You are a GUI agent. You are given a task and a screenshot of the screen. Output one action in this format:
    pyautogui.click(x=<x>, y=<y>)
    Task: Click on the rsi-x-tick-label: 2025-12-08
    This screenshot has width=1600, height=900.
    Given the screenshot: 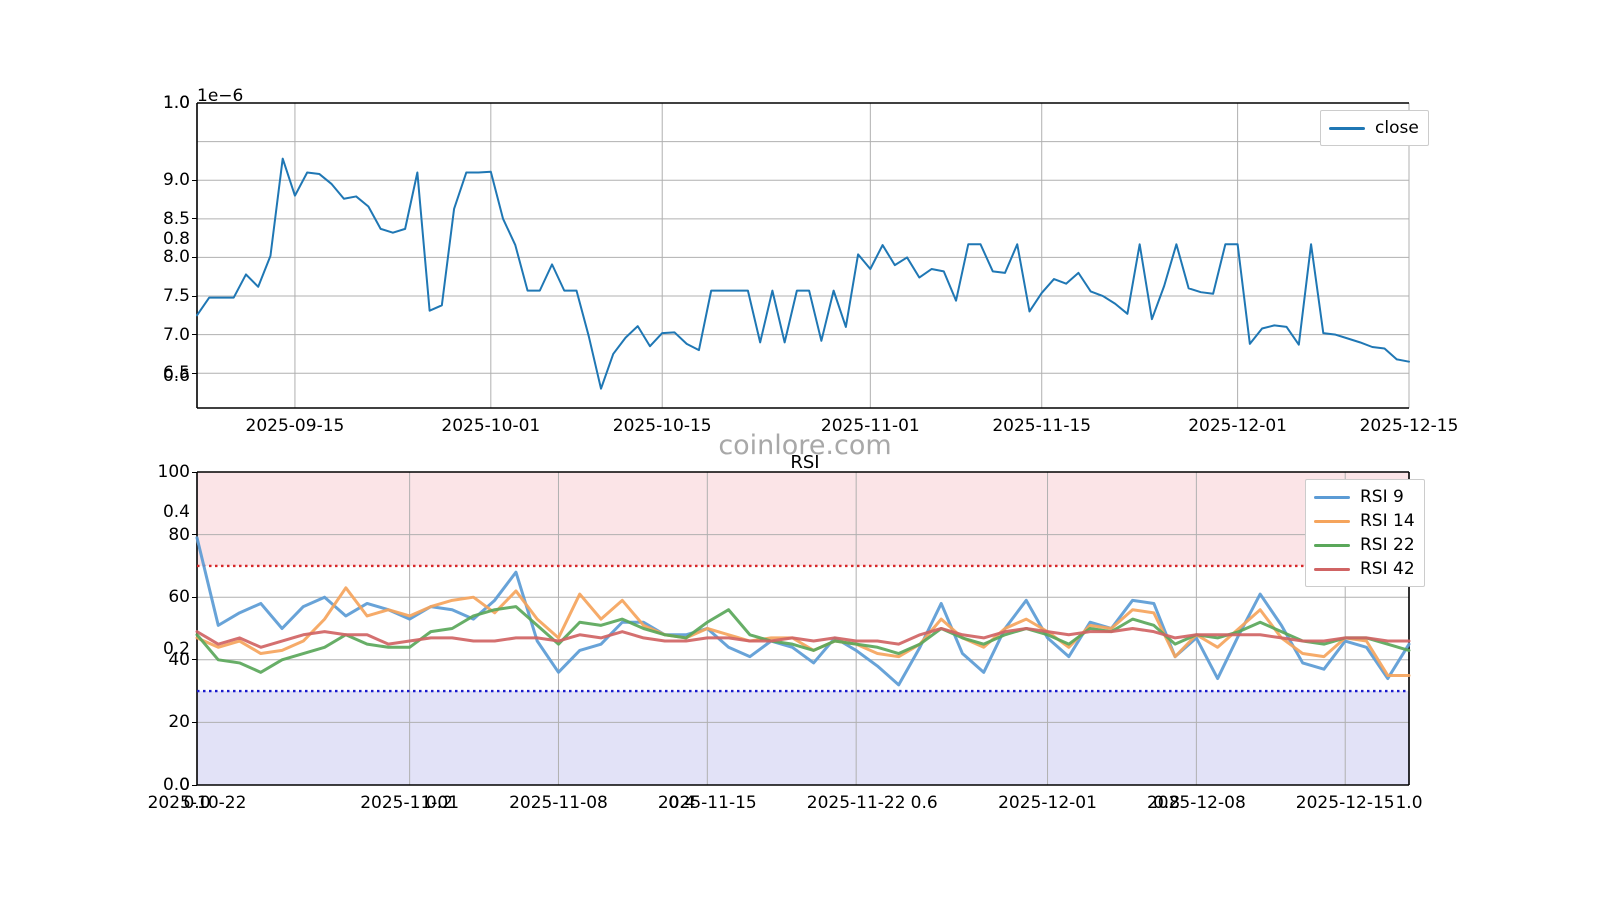 What is the action you would take?
    pyautogui.click(x=1196, y=803)
    